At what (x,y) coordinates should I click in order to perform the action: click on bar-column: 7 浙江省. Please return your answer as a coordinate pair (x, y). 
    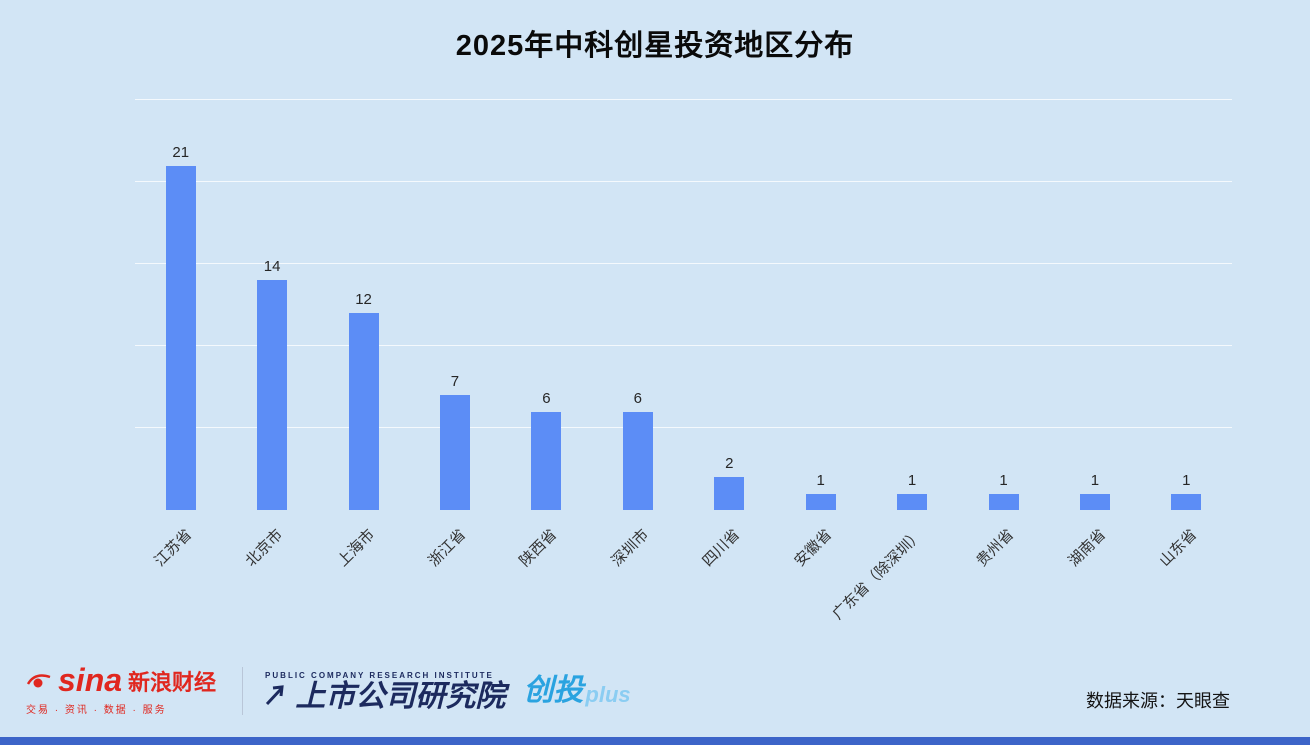
    Looking at the image, I should click on (454, 335).